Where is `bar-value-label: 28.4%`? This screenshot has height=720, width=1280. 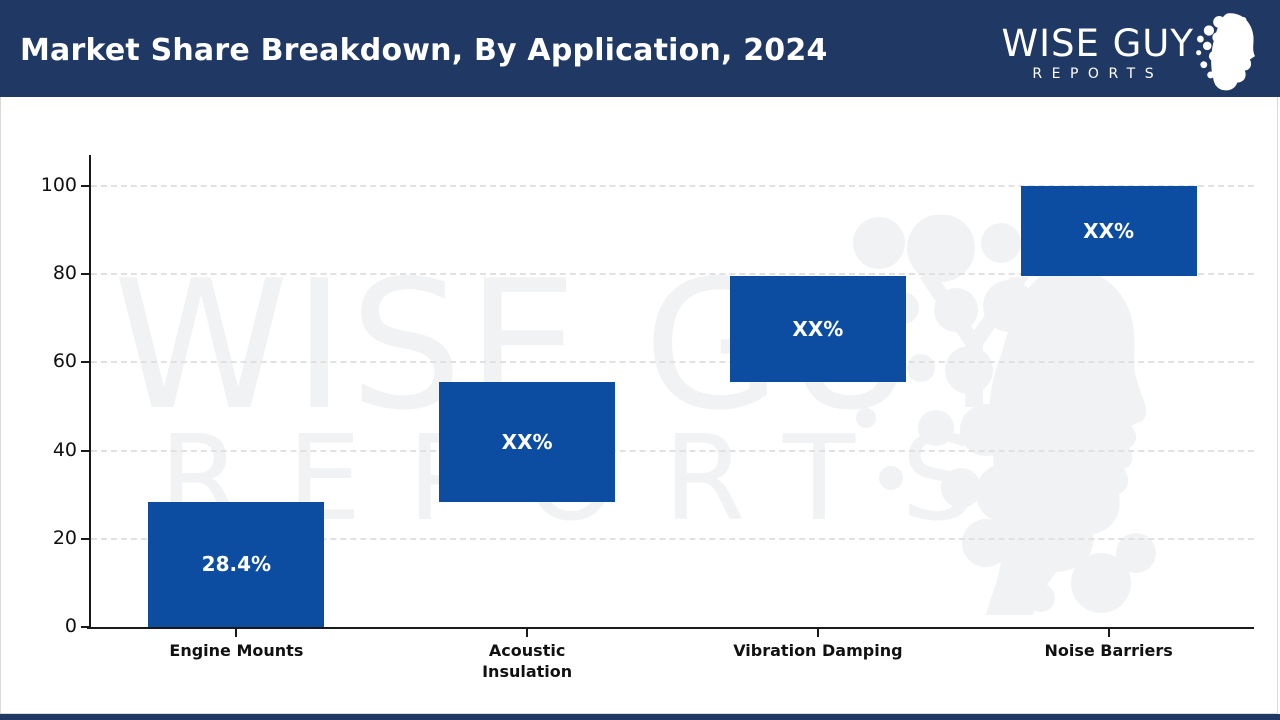
bar-value-label: 28.4% is located at coordinates (236, 564).